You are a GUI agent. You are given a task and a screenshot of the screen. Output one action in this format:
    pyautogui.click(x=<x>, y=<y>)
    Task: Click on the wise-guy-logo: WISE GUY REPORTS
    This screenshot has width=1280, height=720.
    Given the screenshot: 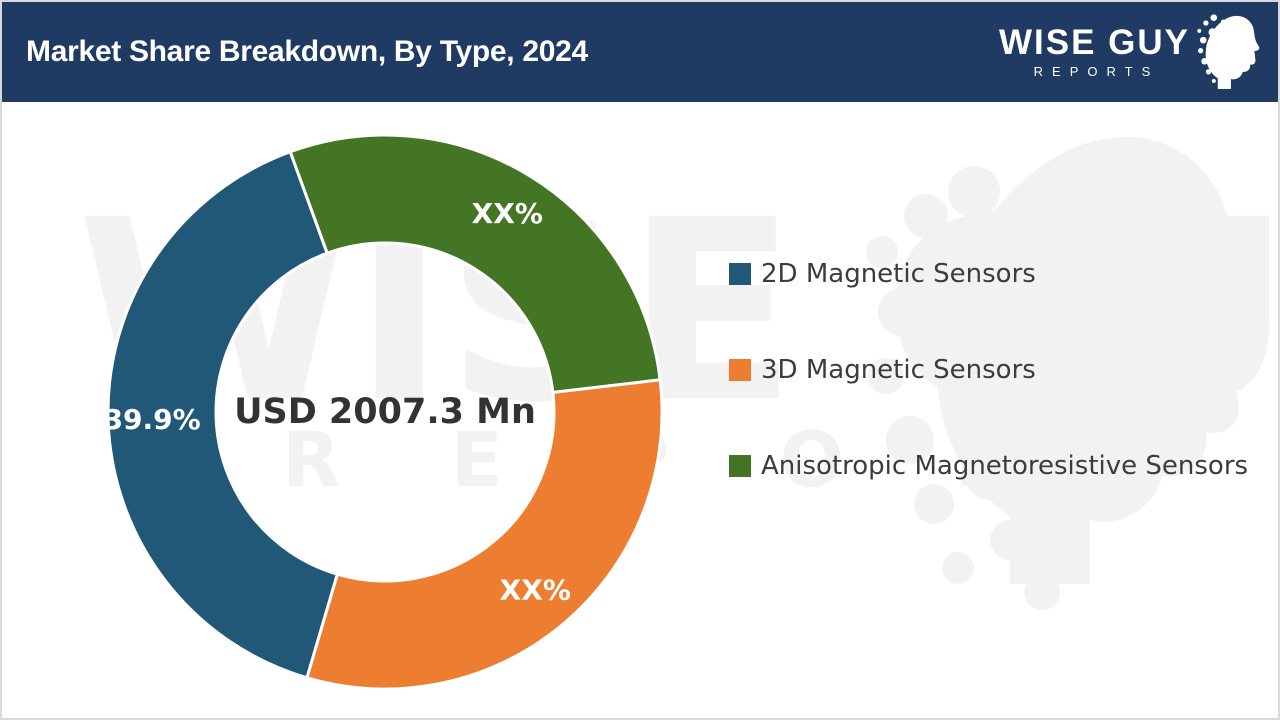 What is the action you would take?
    pyautogui.click(x=1129, y=52)
    